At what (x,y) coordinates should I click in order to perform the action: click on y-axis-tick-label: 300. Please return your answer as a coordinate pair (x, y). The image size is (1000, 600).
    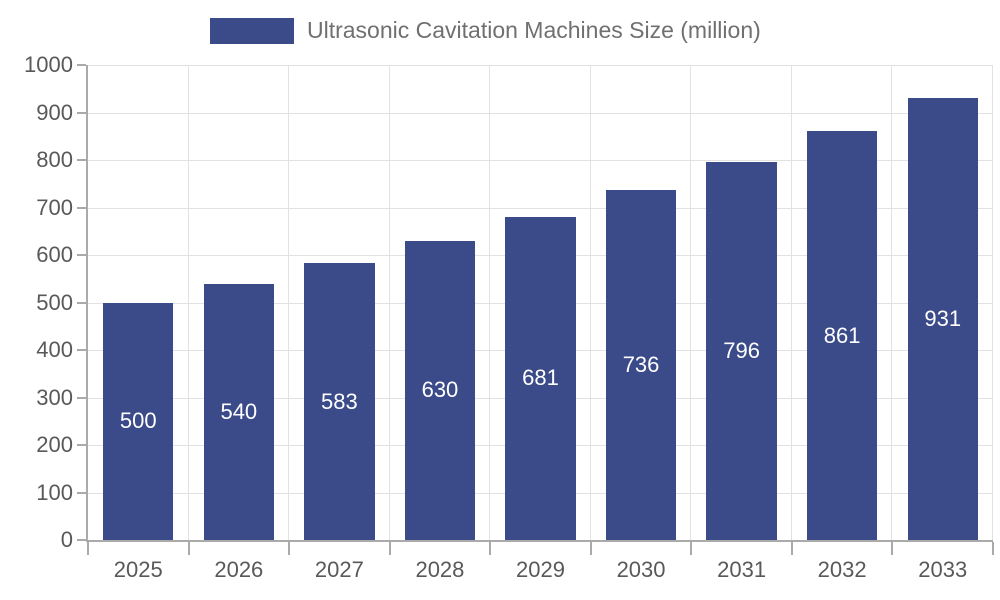
    Looking at the image, I should click on (54, 397).